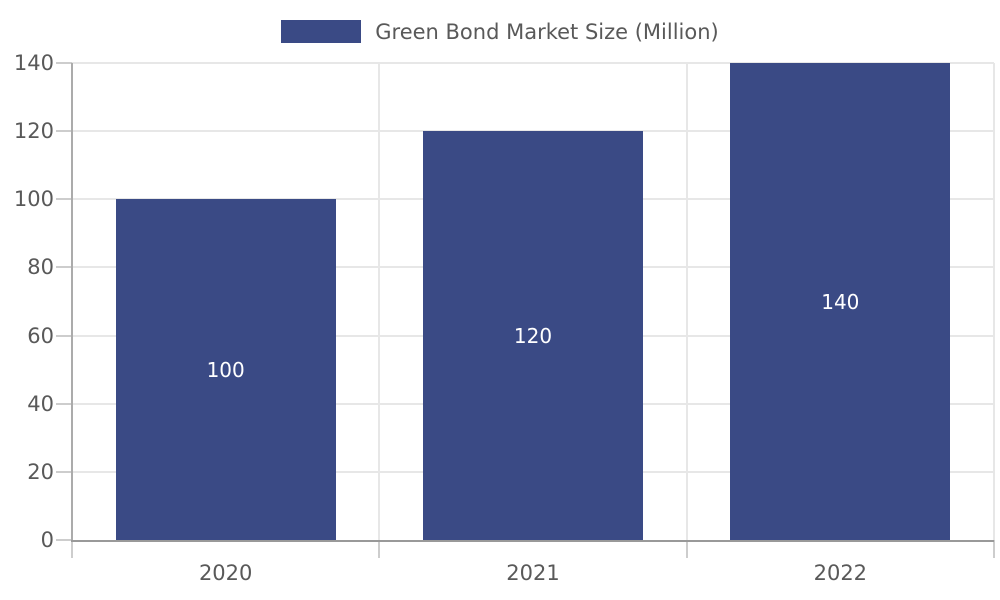 Image resolution: width=1000 pixels, height=600 pixels. What do you see at coordinates (40, 335) in the screenshot?
I see `y-axis-tick-label: 60` at bounding box center [40, 335].